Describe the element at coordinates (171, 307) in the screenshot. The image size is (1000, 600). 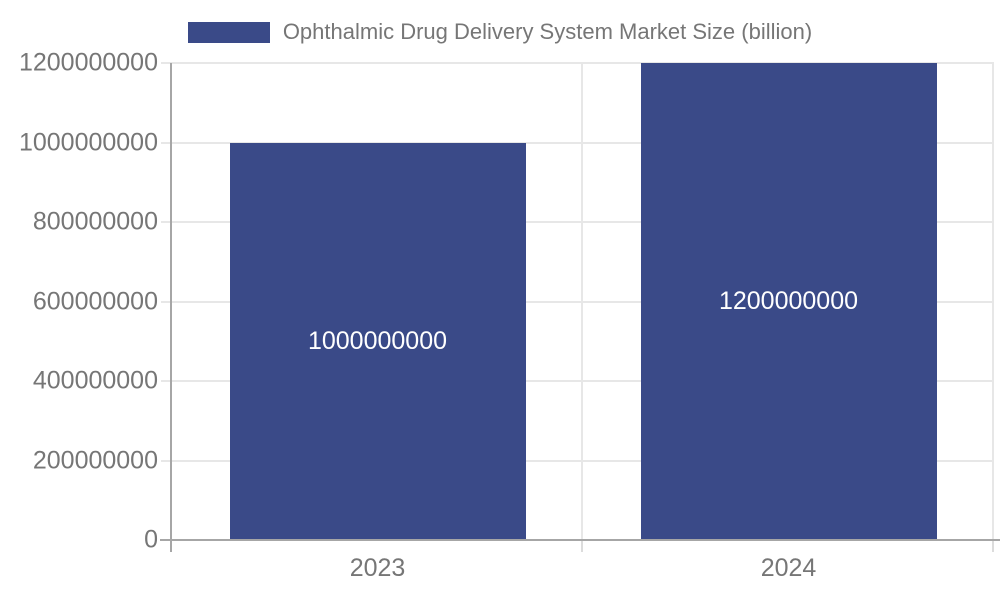
I see `y-axis-line` at that location.